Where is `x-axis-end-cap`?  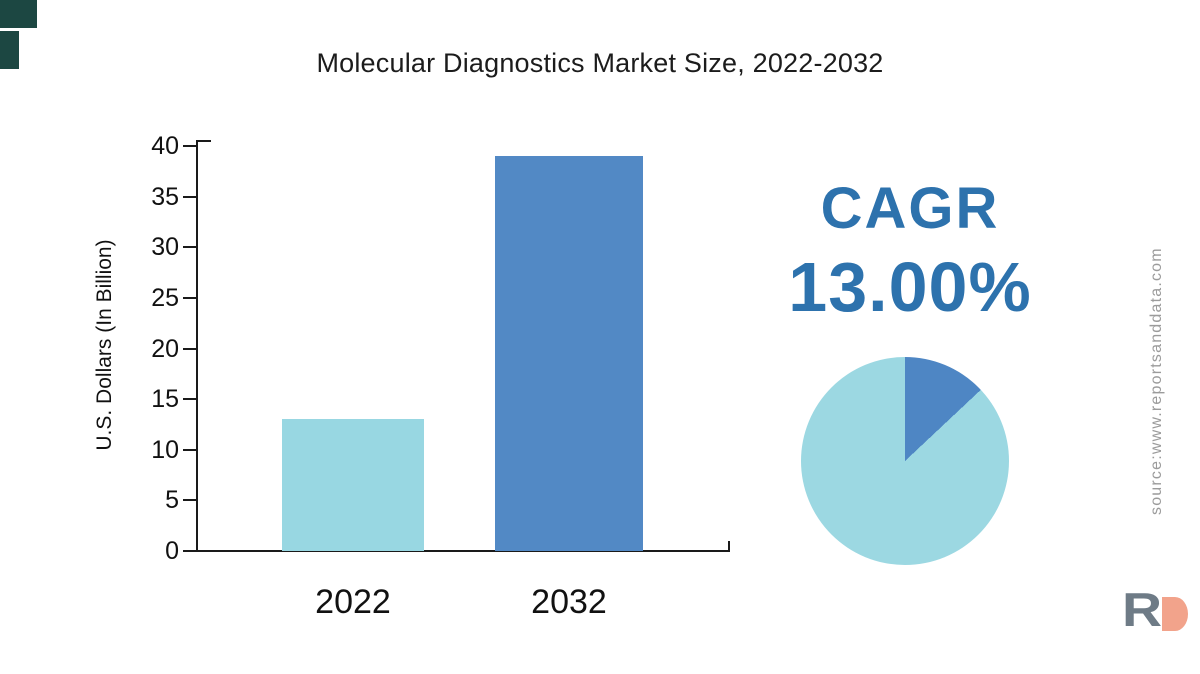
x-axis-end-cap is located at coordinates (729, 546).